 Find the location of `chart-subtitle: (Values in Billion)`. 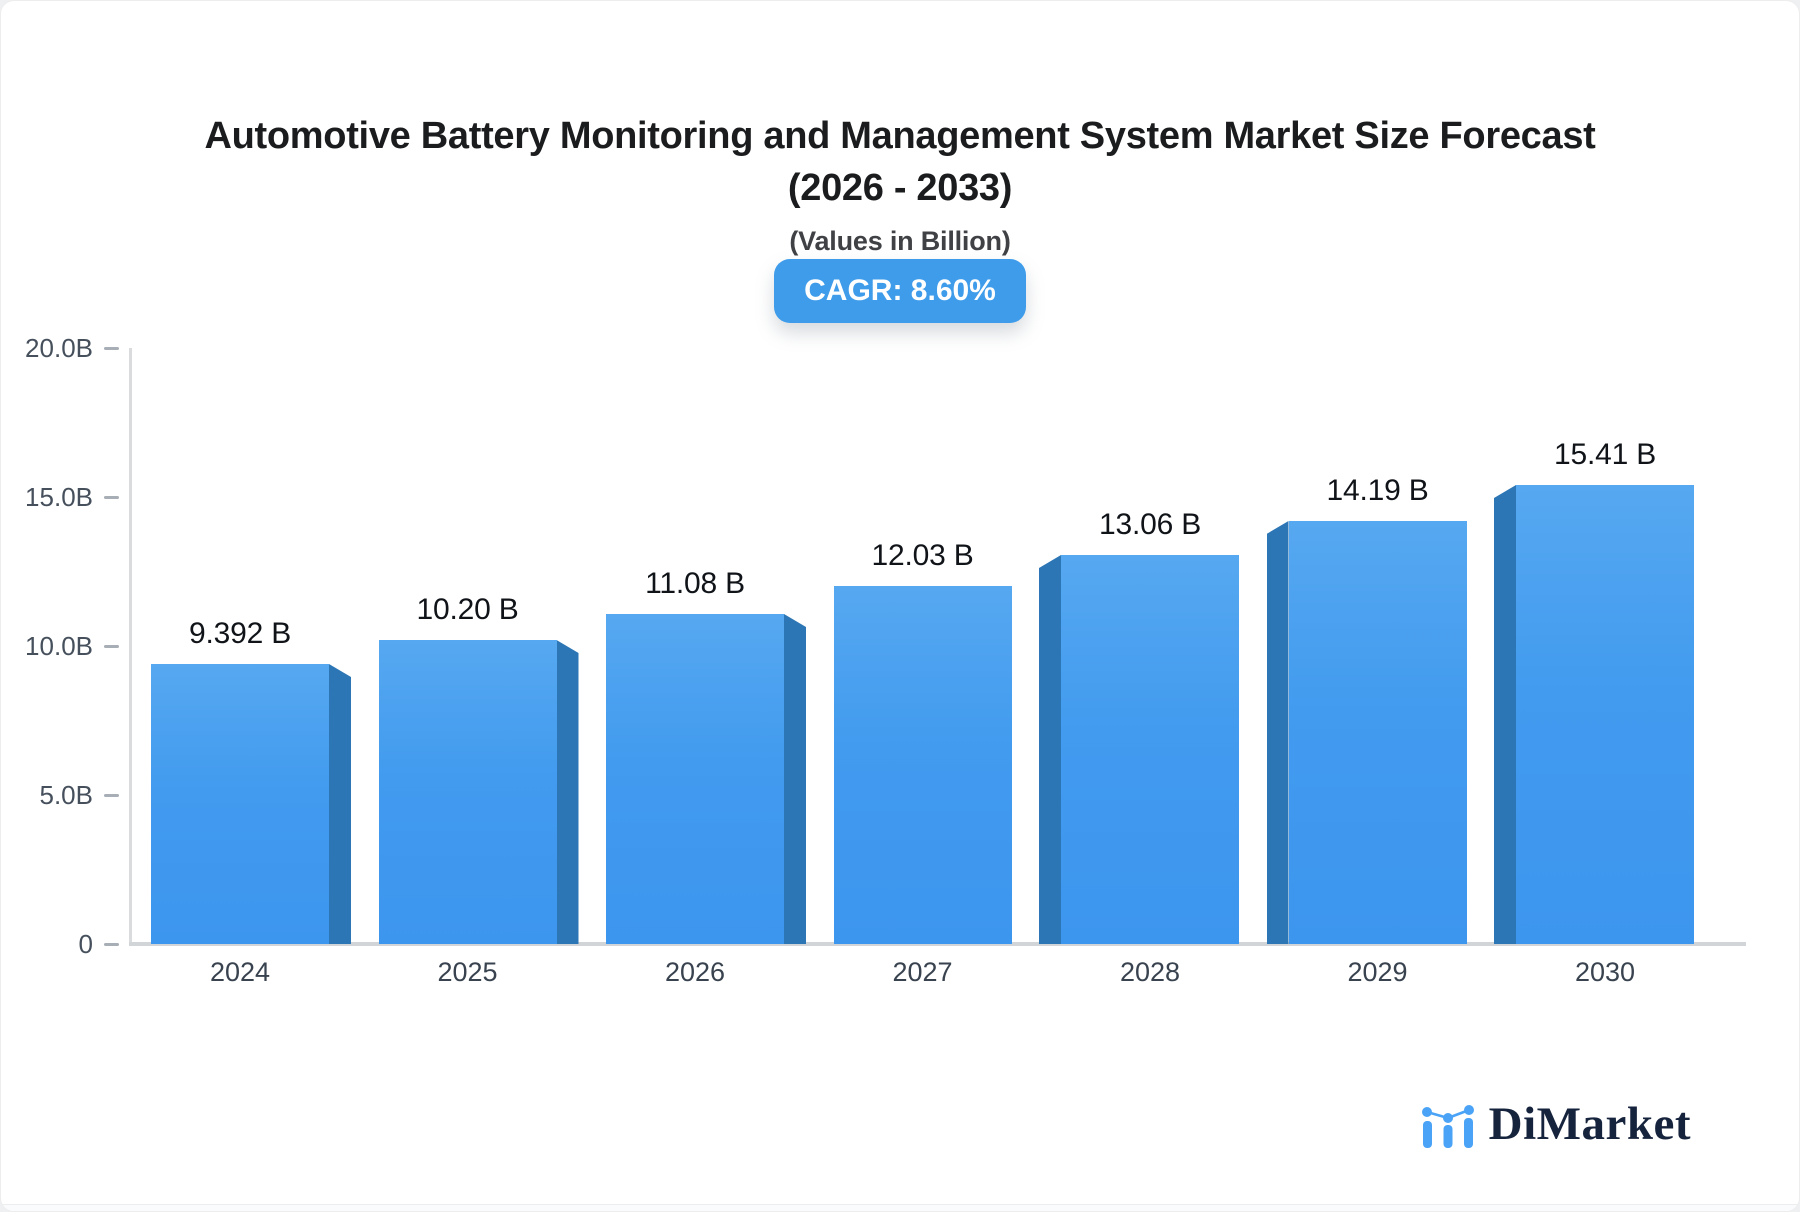

chart-subtitle: (Values in Billion) is located at coordinates (900, 241).